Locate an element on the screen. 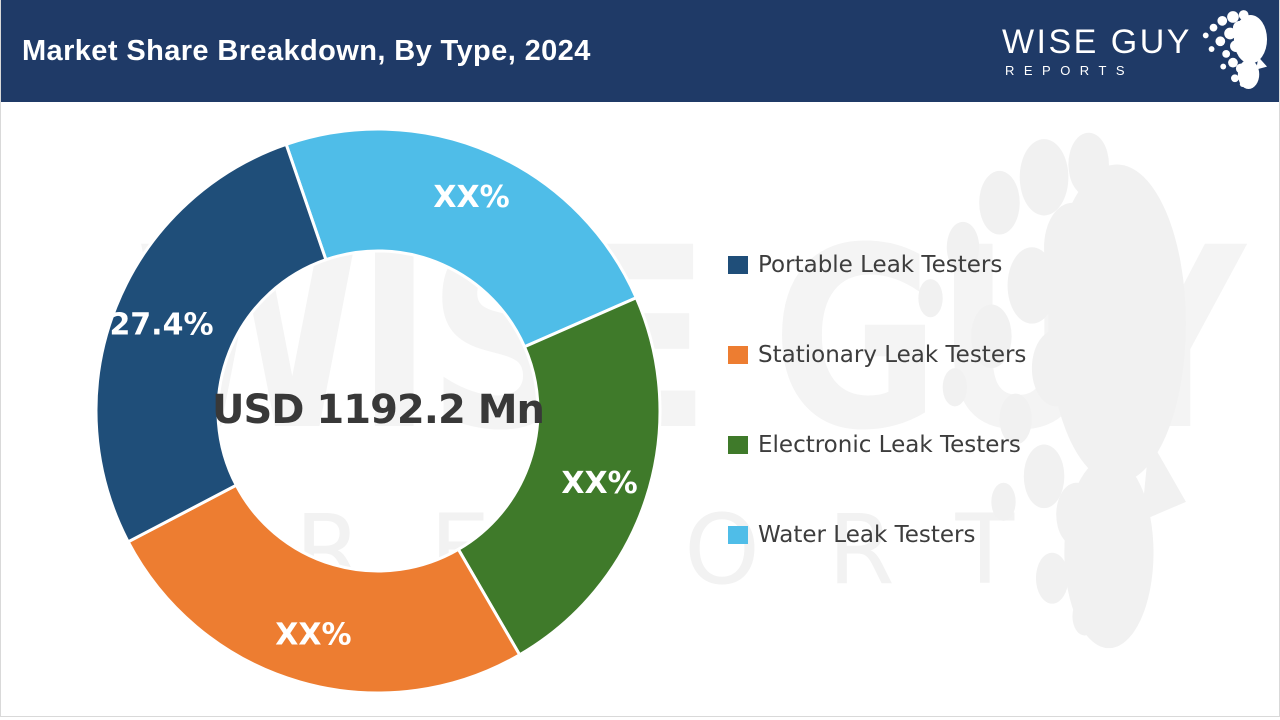  slice-label-portable-leak-testers: 27.4% is located at coordinates (161, 324).